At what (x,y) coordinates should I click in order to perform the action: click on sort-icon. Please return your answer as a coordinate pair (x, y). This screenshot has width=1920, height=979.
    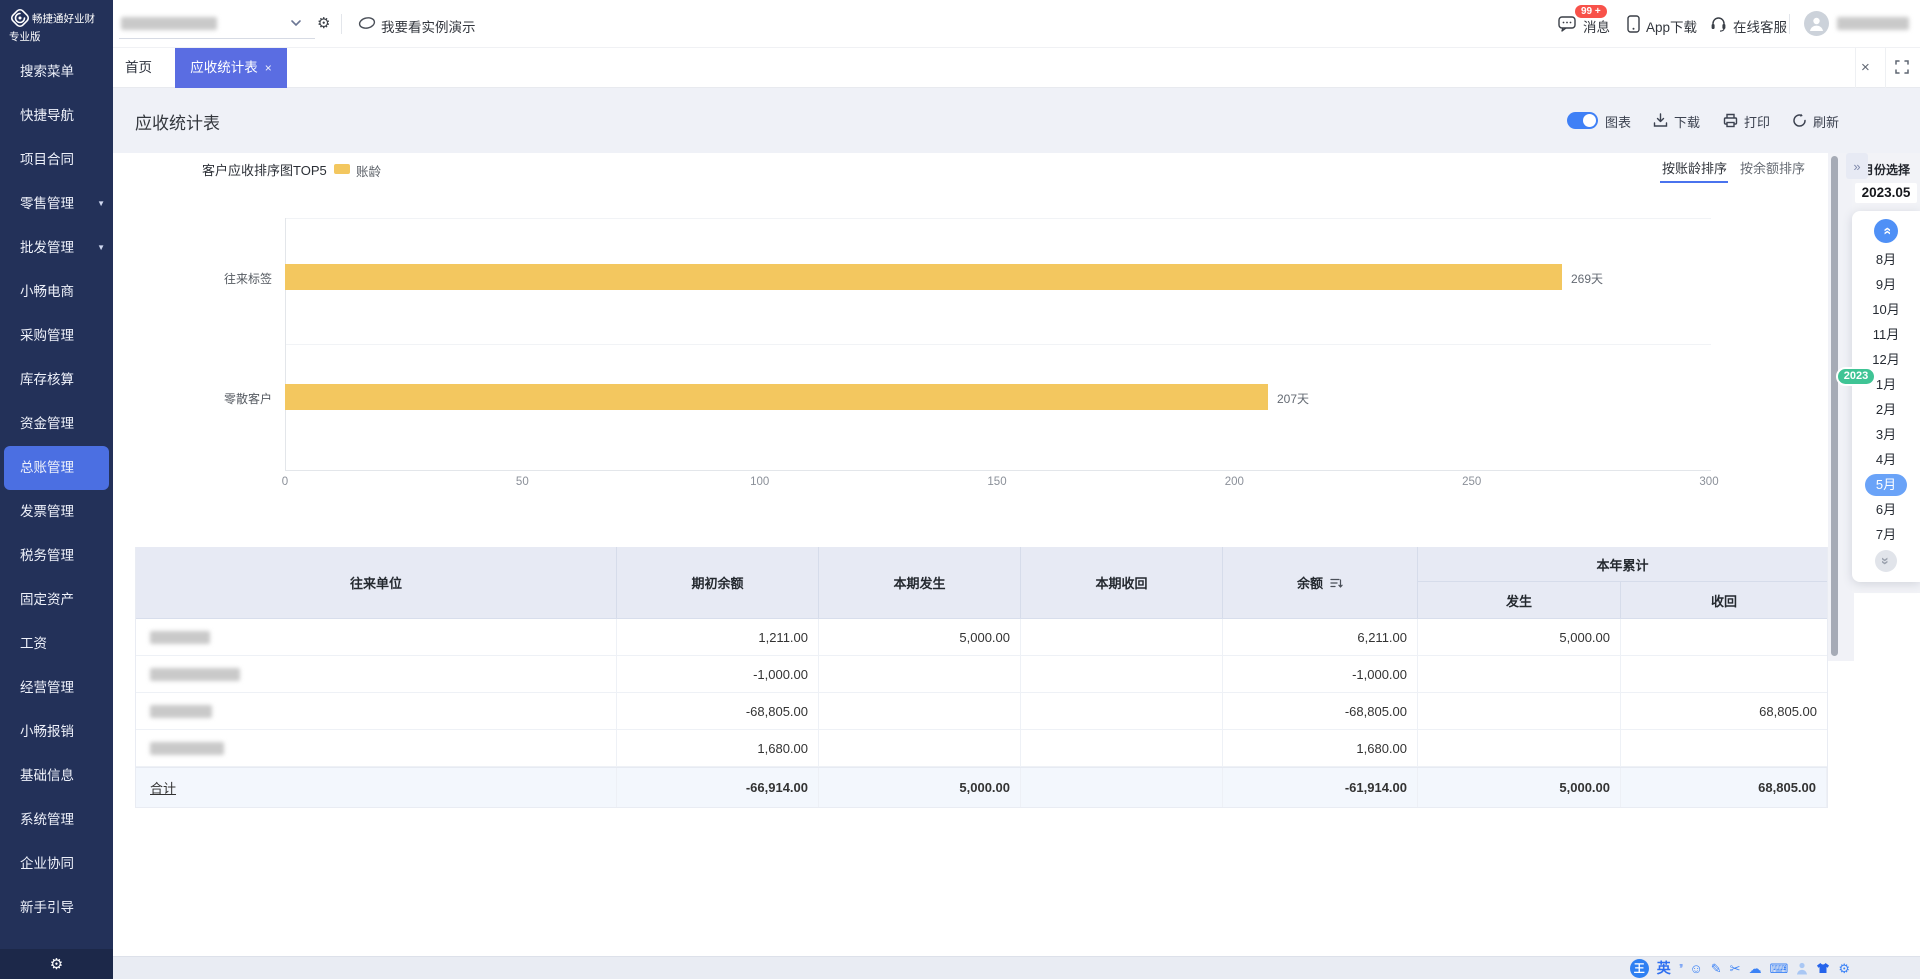
    Looking at the image, I should click on (1336, 583).